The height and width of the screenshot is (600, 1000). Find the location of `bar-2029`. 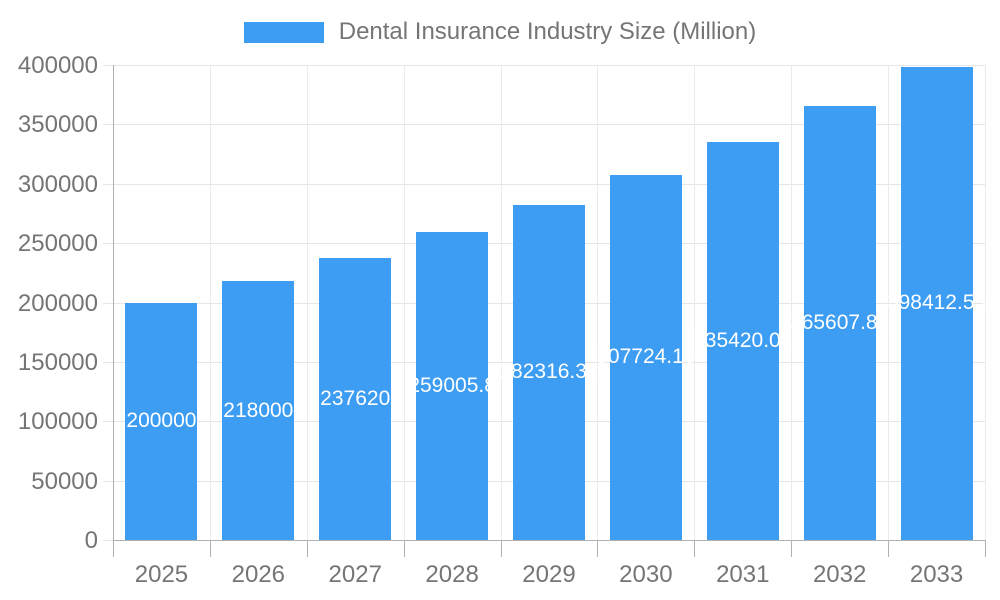

bar-2029 is located at coordinates (549, 372).